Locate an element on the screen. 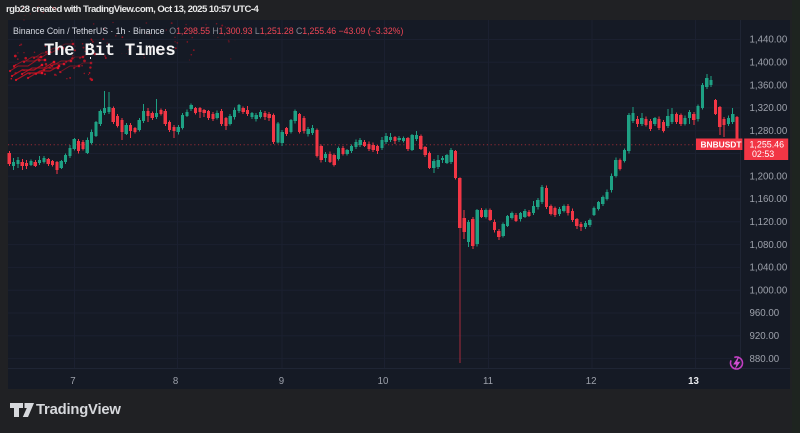 This screenshot has width=800, height=433. svg-text: 960.00 is located at coordinates (765, 313).